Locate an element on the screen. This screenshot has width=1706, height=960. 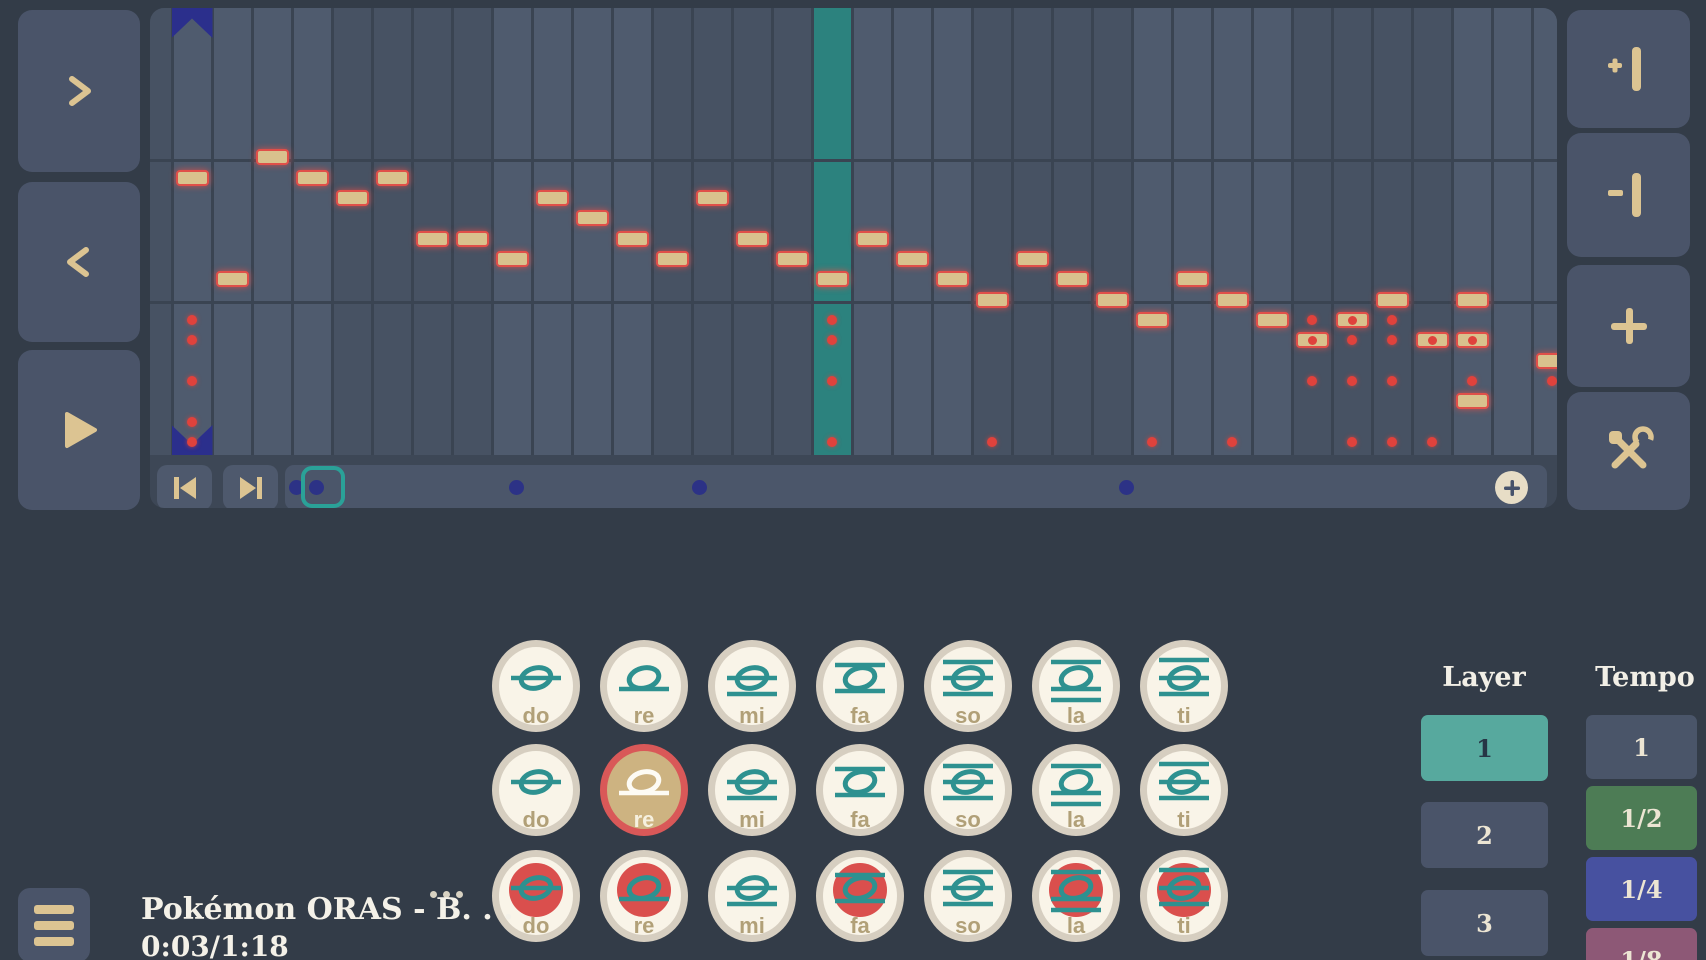
skip-to-start-button is located at coordinates (184, 486).